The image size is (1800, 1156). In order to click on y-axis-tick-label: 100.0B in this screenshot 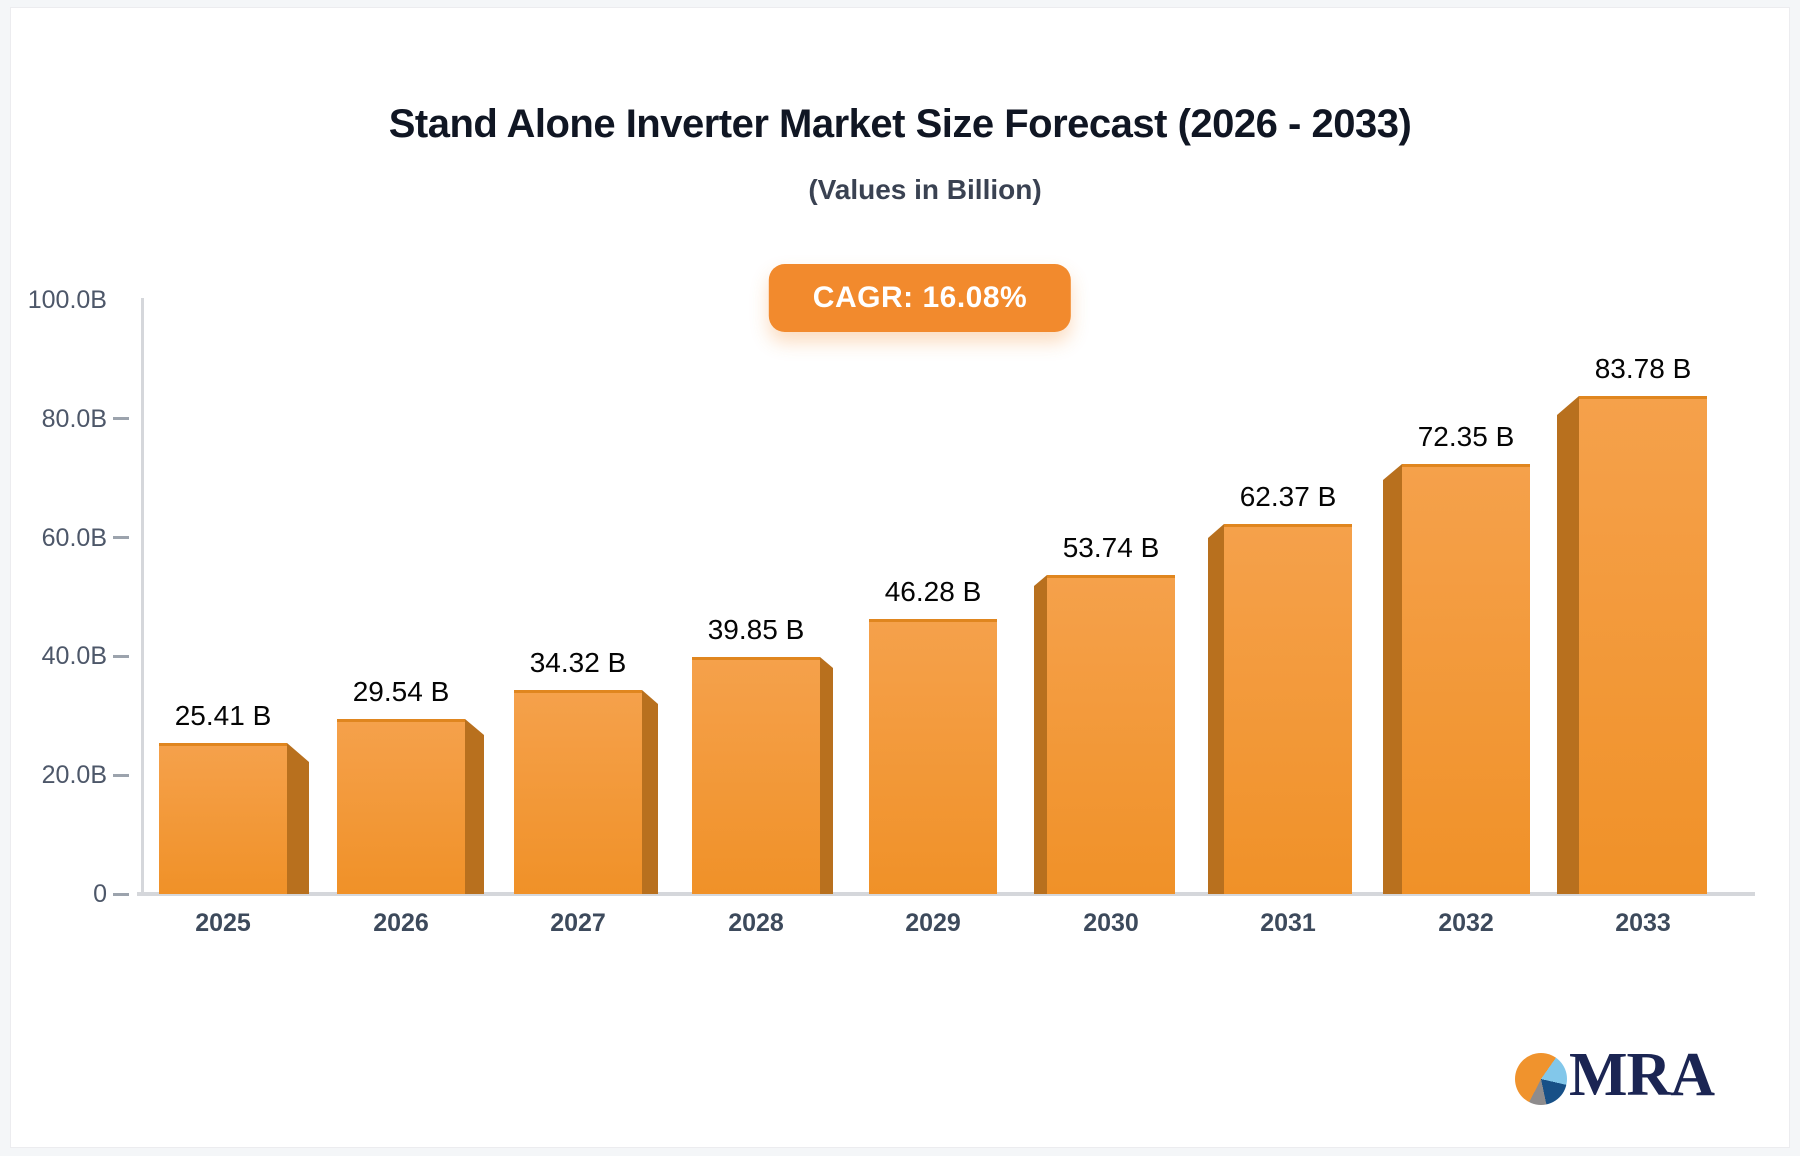, I will do `click(67, 300)`.